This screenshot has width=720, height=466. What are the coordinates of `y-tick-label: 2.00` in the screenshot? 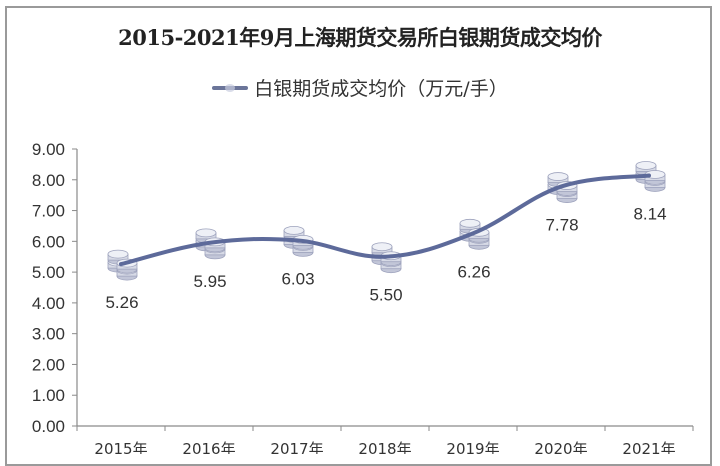 It's located at (48, 364).